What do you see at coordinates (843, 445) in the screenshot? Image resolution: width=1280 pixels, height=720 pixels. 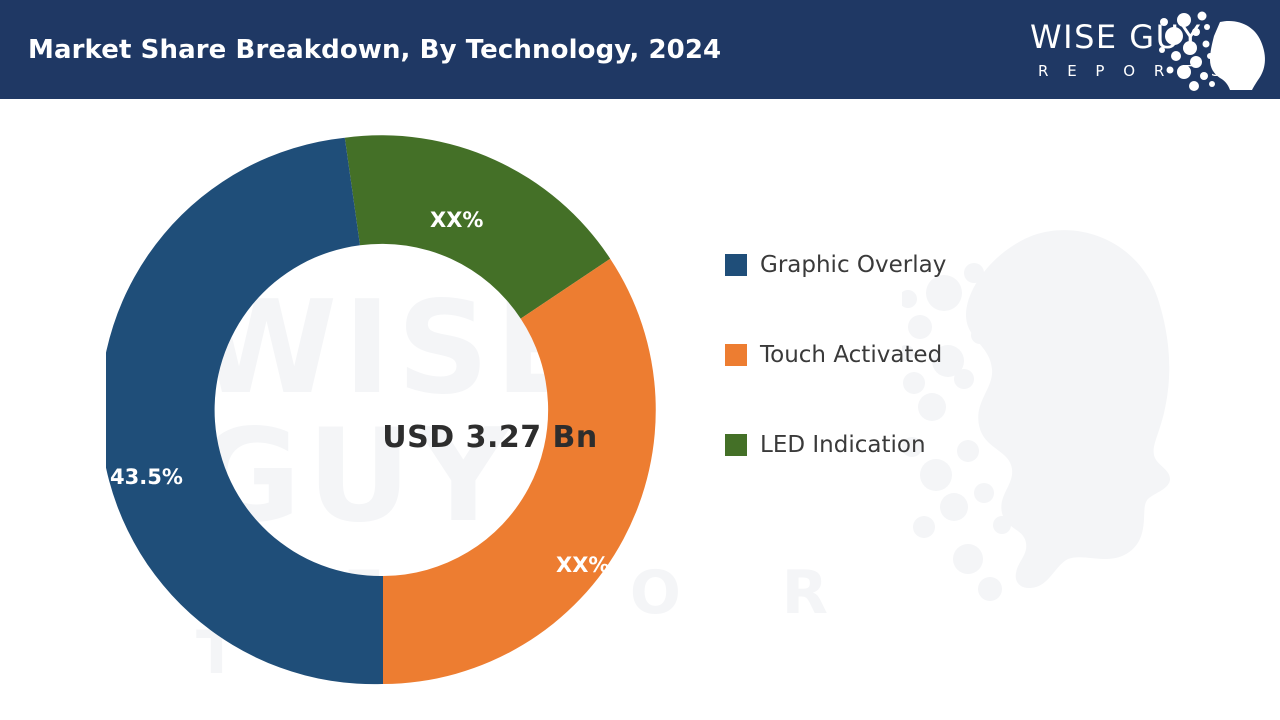 I see `legend-label: LED Indication` at bounding box center [843, 445].